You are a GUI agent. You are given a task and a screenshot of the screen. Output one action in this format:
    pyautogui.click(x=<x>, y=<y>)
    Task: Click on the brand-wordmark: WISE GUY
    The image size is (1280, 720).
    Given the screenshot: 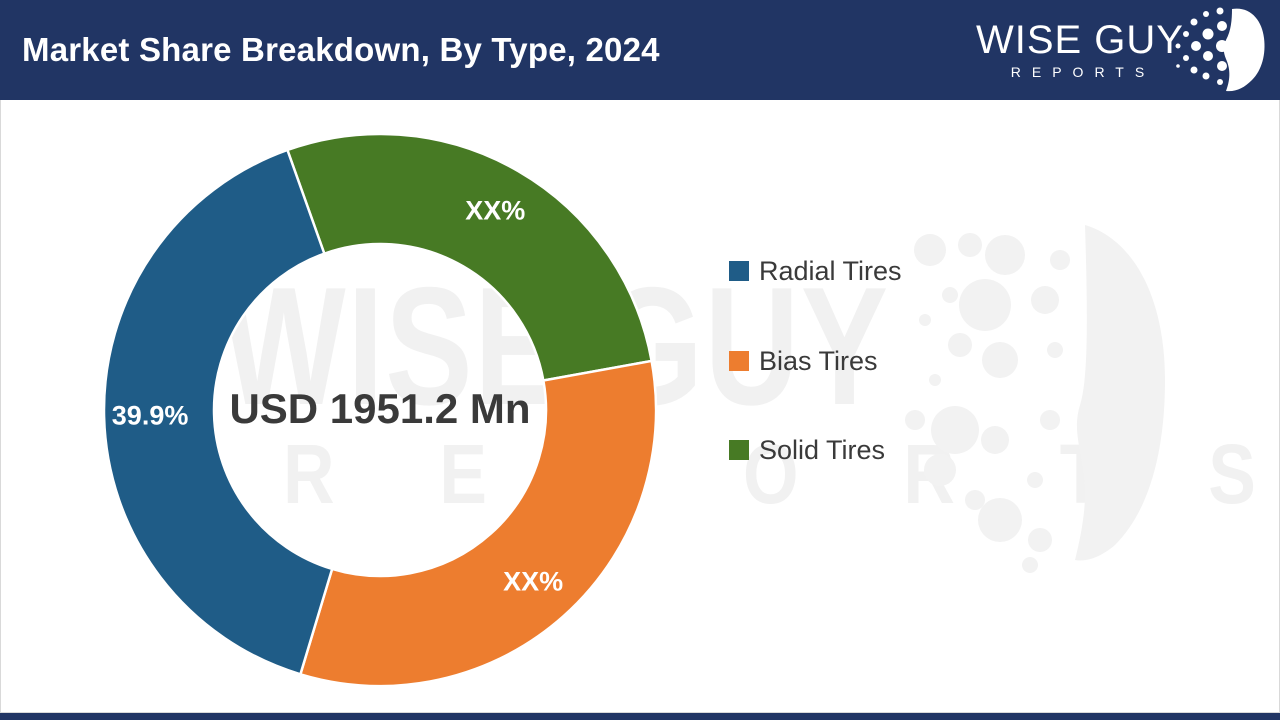 What is the action you would take?
    pyautogui.click(x=1079, y=40)
    